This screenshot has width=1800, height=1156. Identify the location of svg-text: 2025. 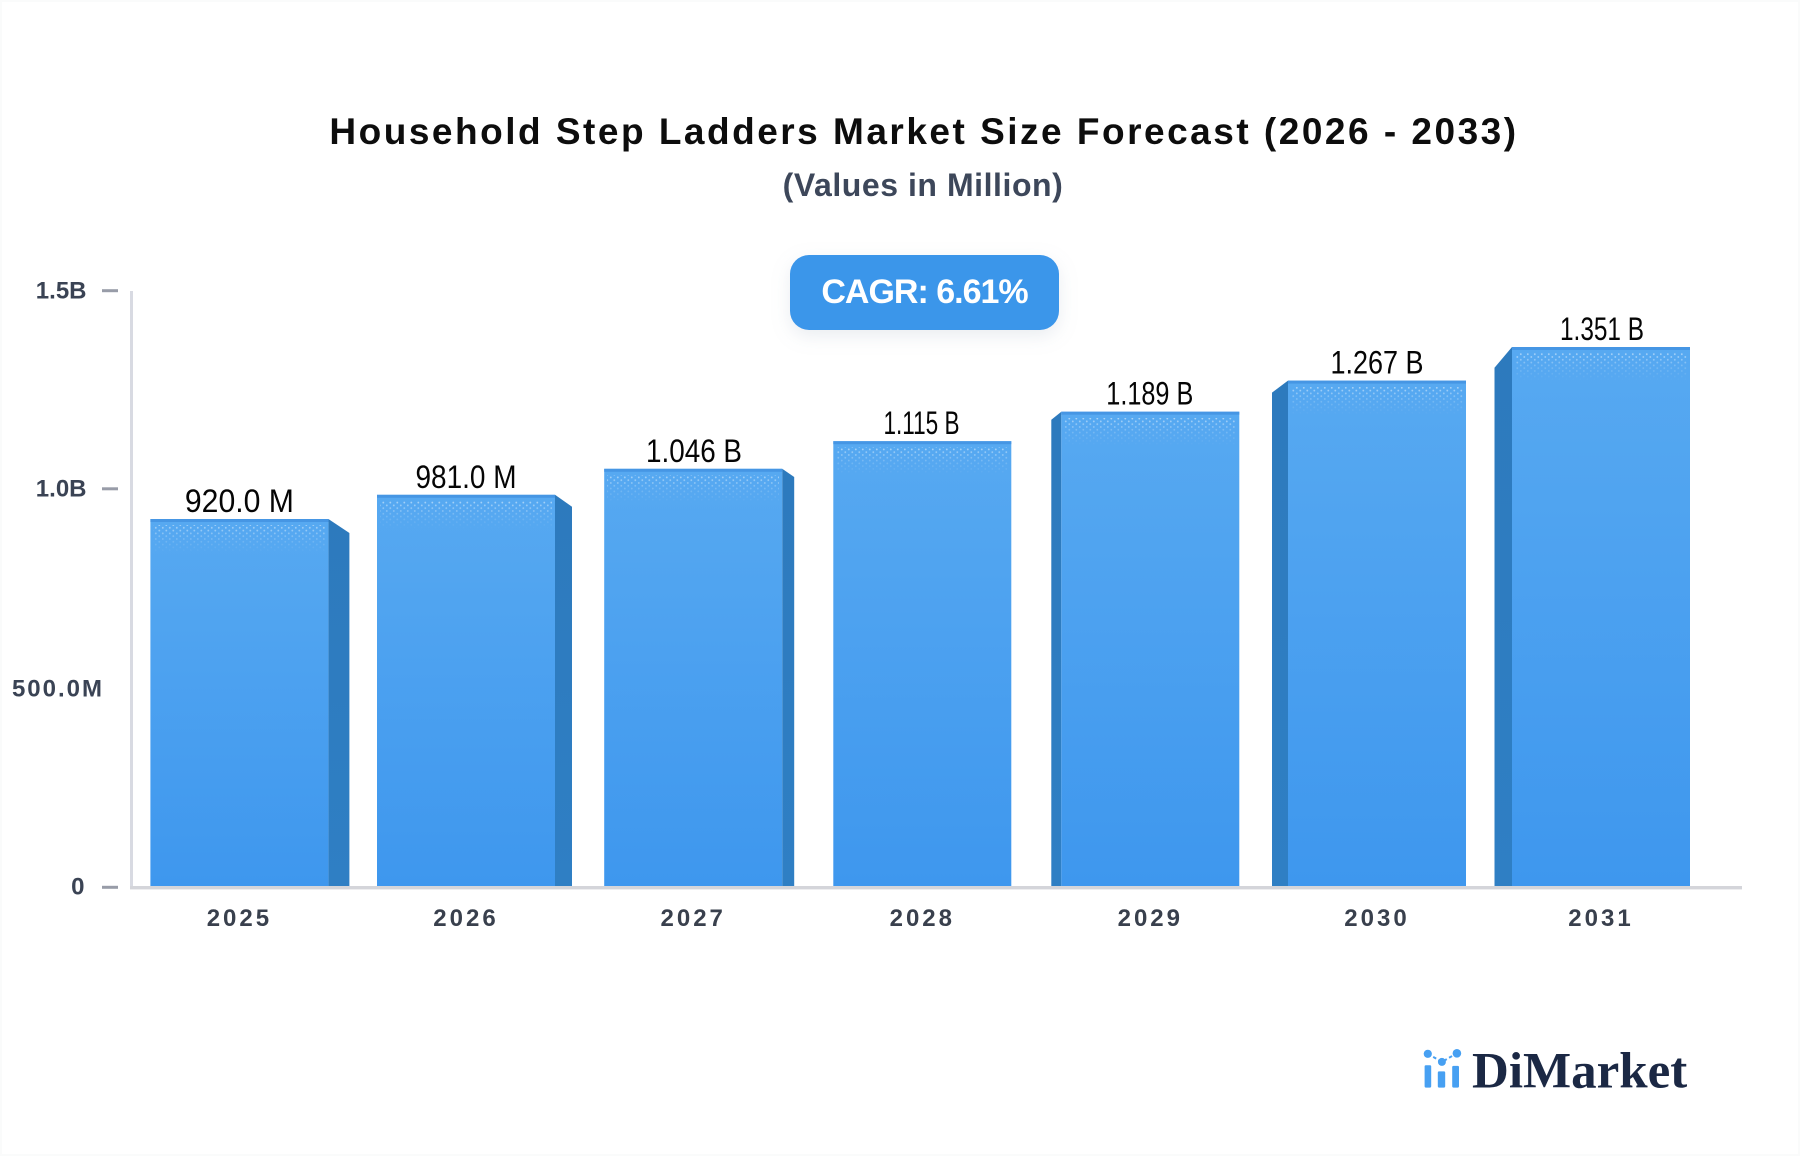
(239, 918).